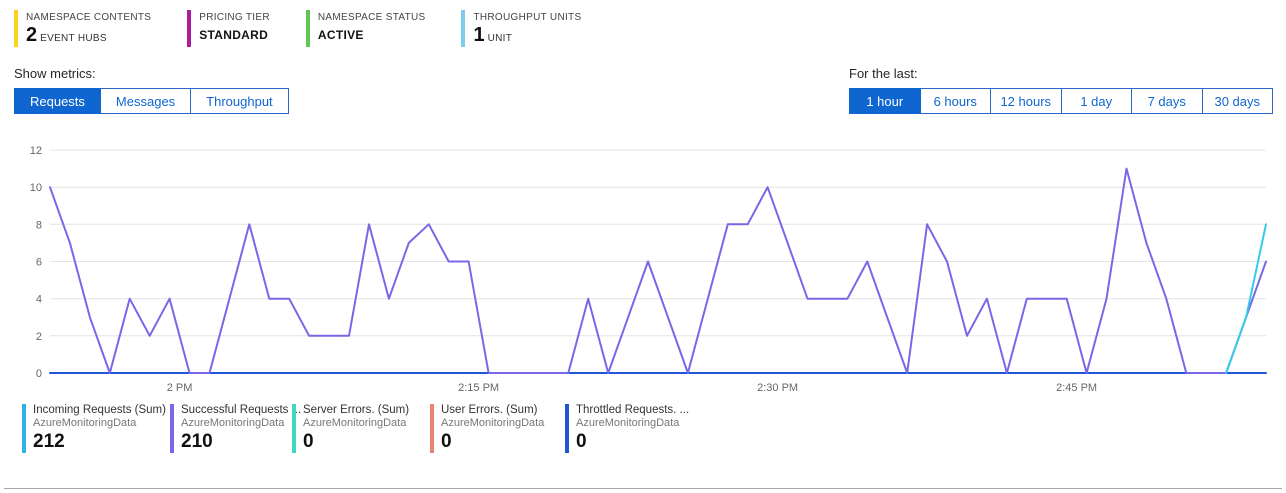  What do you see at coordinates (145, 101) in the screenshot?
I see `tab-messages: Messages` at bounding box center [145, 101].